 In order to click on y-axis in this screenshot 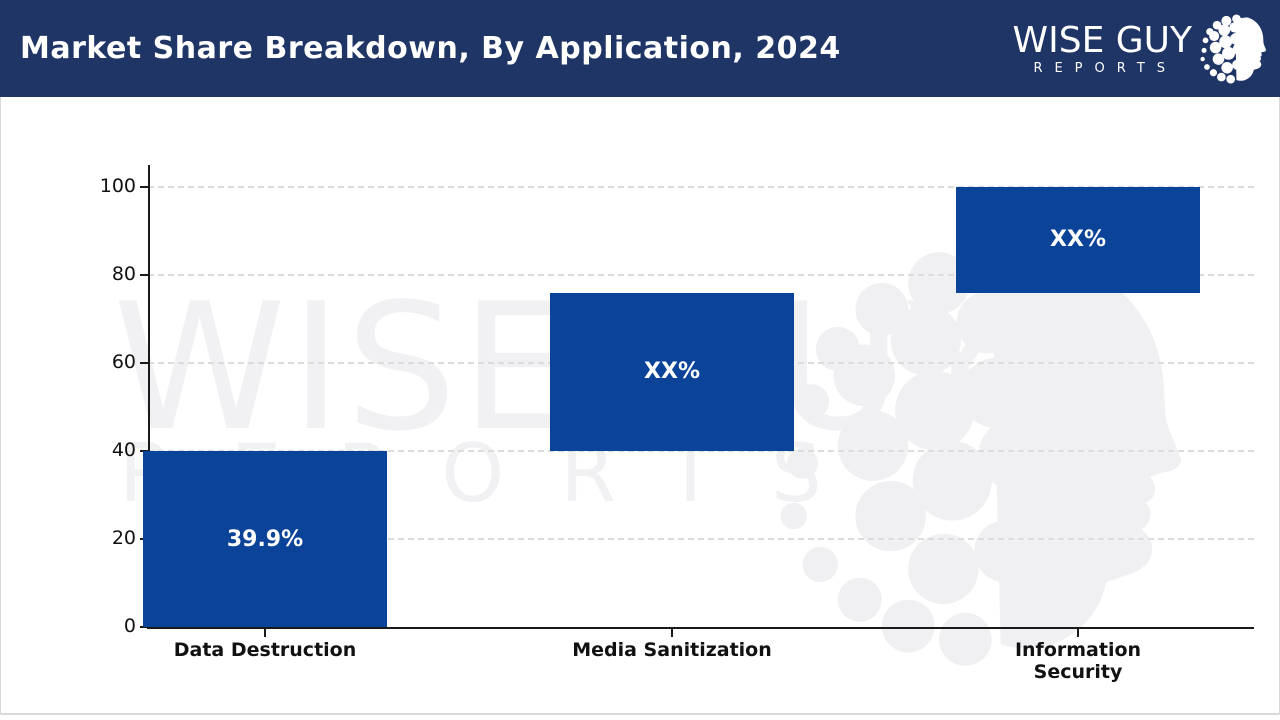, I will do `click(149, 397)`.